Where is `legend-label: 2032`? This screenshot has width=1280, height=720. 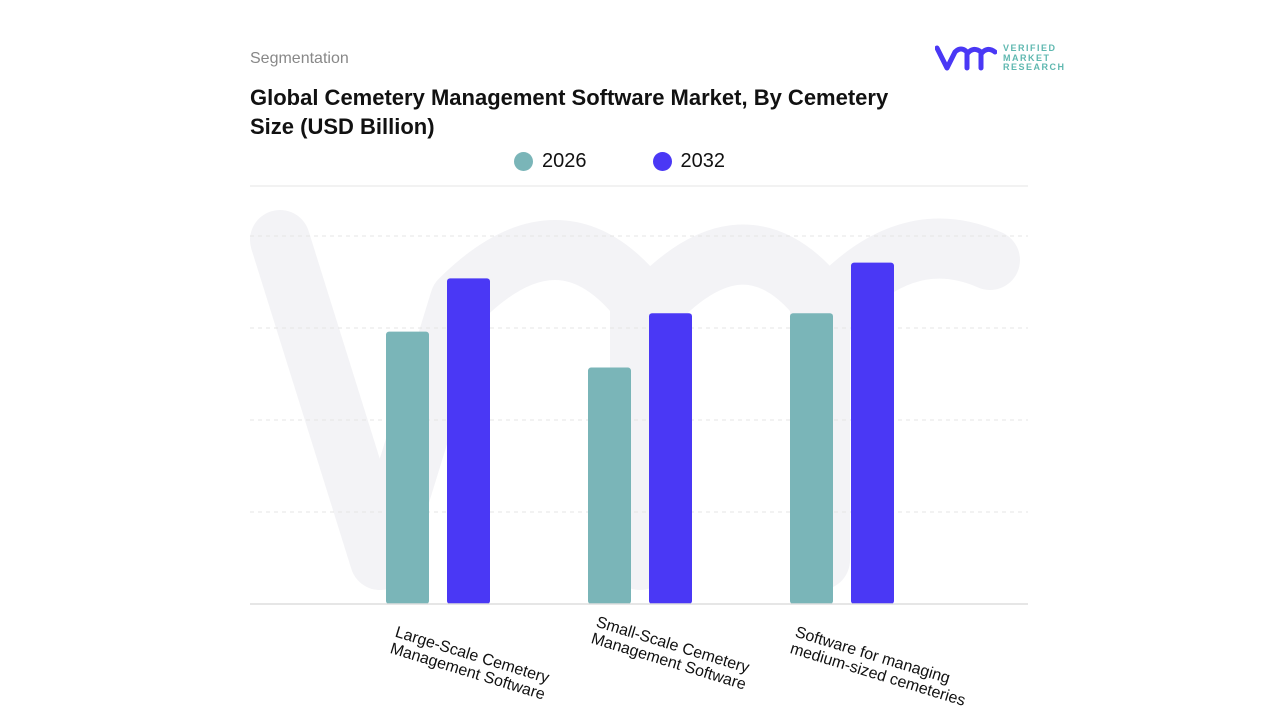
legend-label: 2032 is located at coordinates (703, 161).